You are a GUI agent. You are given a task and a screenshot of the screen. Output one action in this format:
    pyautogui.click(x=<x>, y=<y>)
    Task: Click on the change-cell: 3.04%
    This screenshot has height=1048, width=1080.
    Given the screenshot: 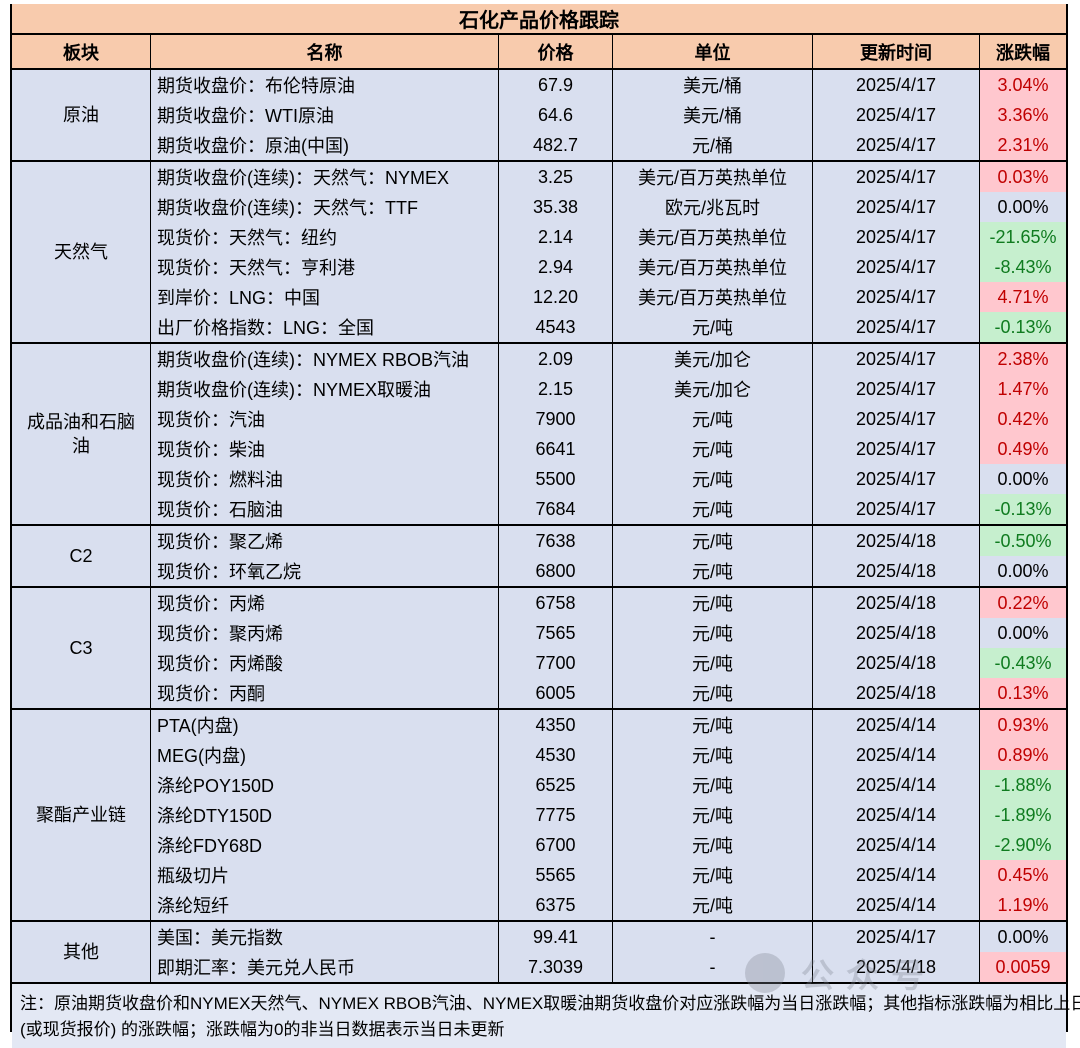 What is the action you would take?
    pyautogui.click(x=1022, y=85)
    